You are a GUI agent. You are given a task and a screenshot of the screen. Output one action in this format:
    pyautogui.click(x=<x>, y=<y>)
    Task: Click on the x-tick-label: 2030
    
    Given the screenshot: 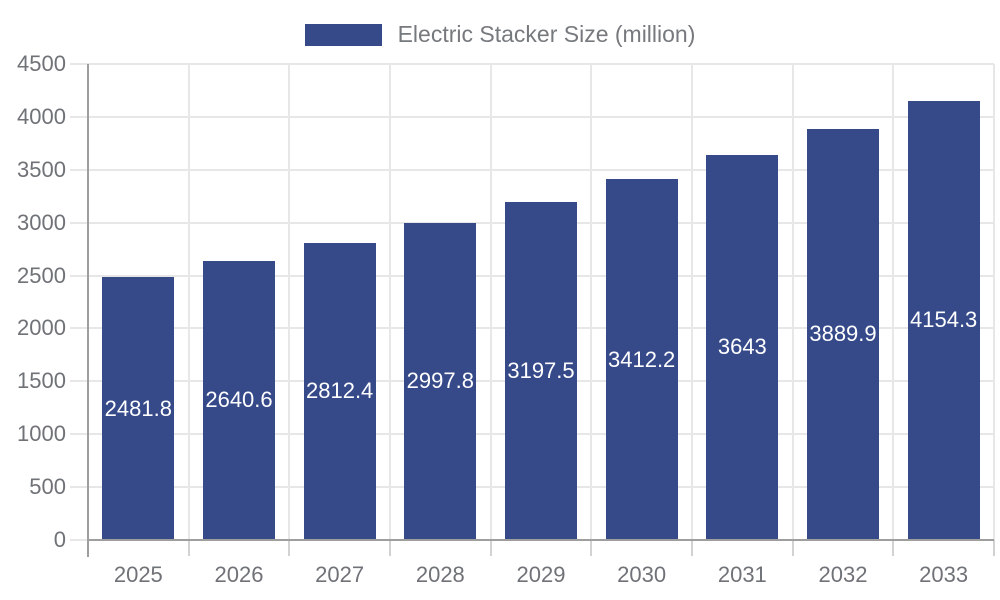 What is the action you would take?
    pyautogui.click(x=642, y=574)
    